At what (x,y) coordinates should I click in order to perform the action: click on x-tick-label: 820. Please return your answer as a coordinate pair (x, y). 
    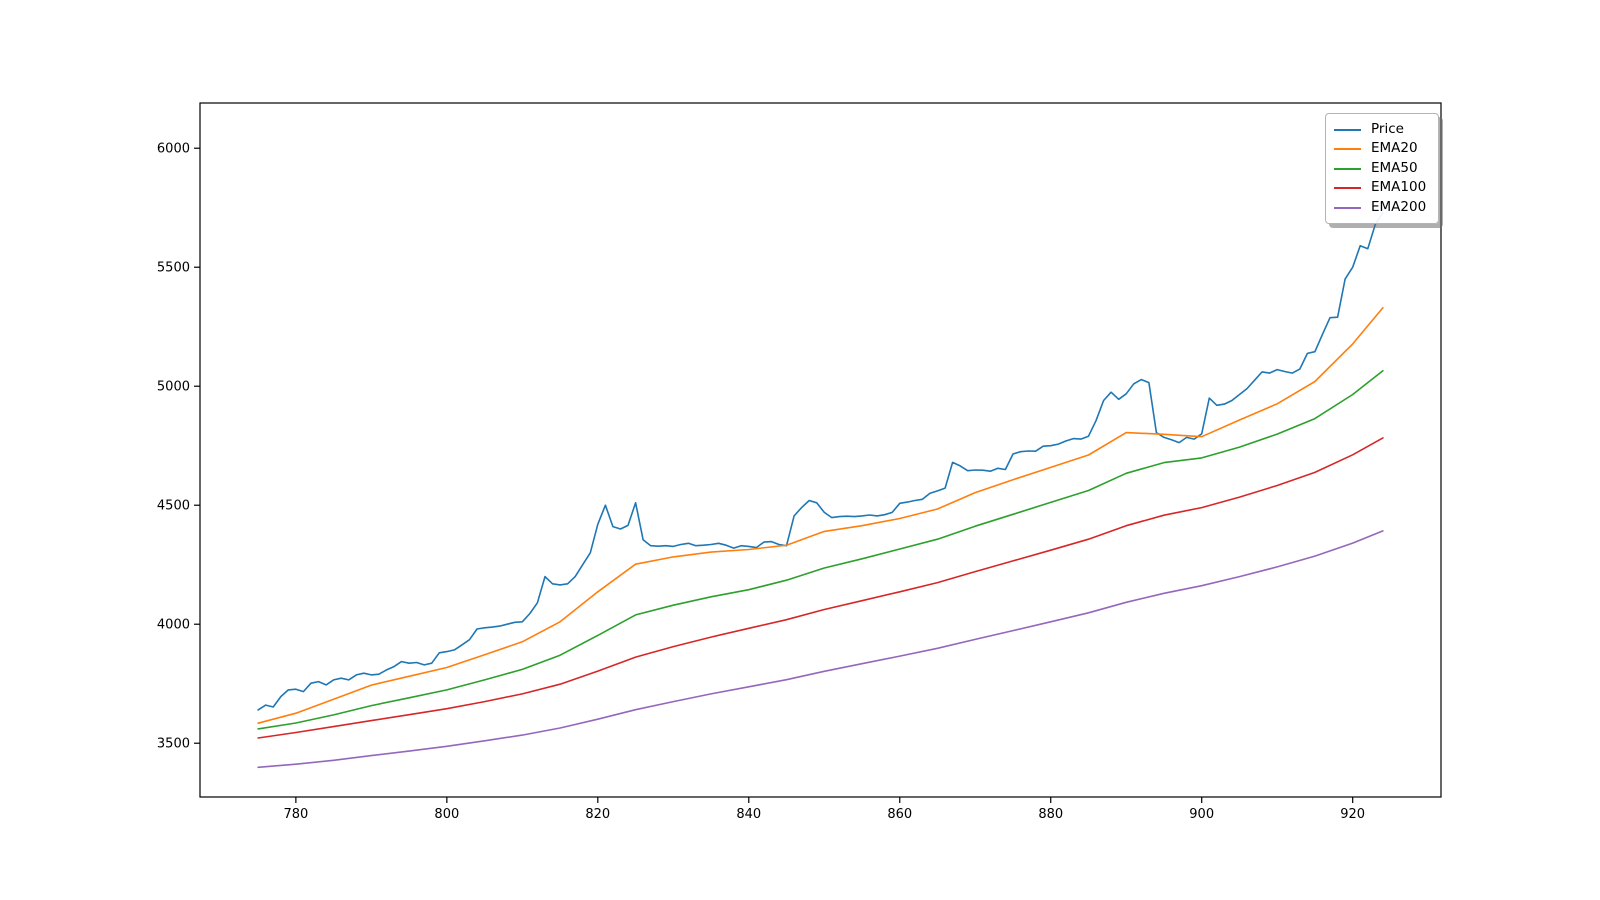
    Looking at the image, I should click on (597, 814).